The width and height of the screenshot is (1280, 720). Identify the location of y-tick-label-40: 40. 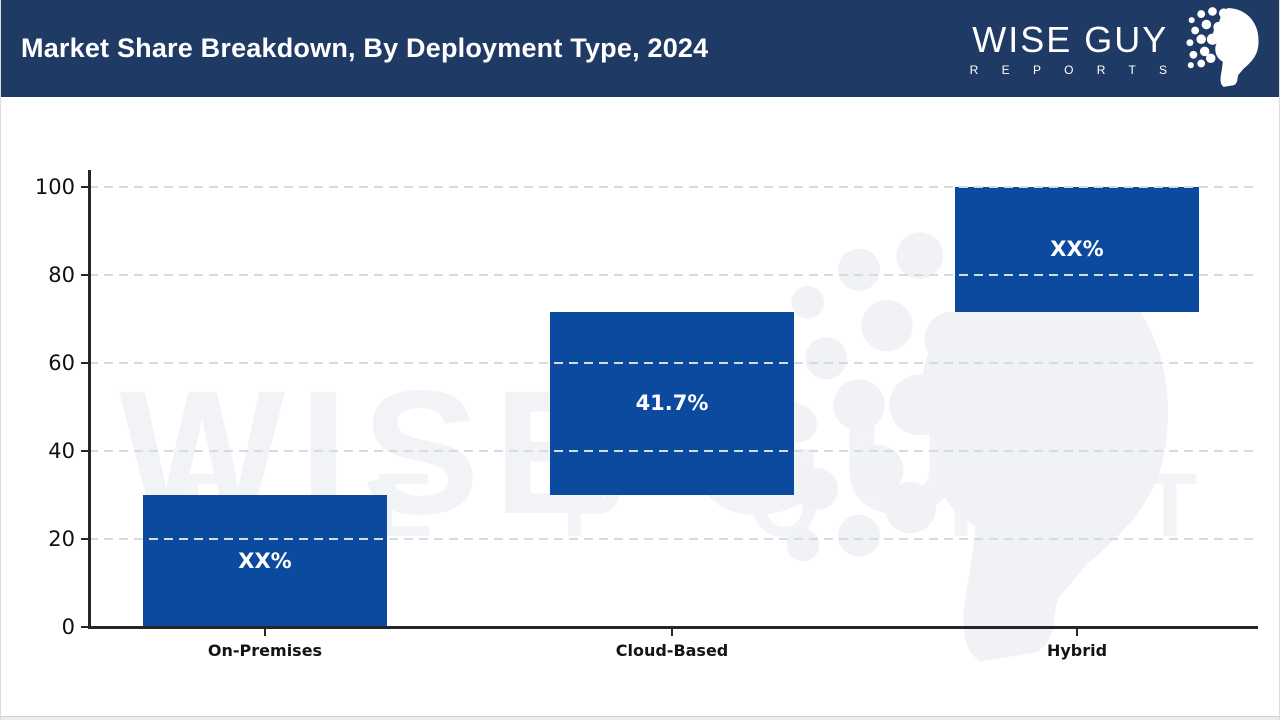
(61, 451).